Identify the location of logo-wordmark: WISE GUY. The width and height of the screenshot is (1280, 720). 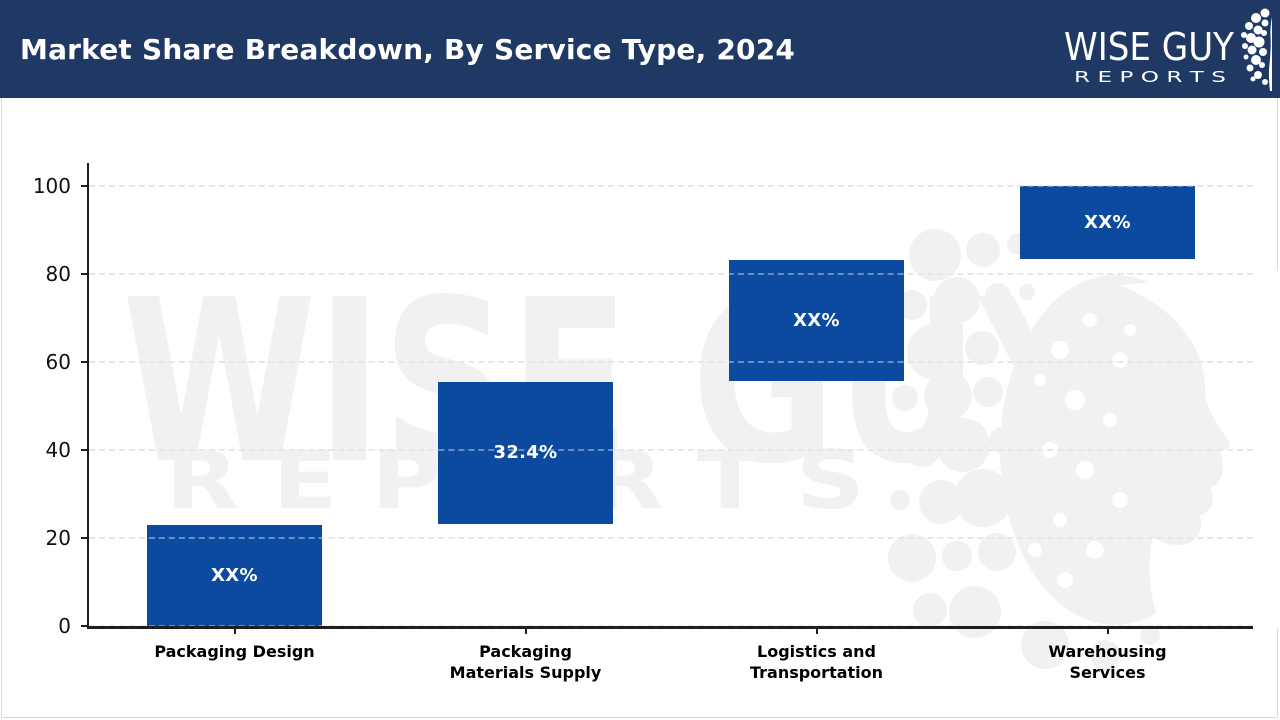
(1149, 47).